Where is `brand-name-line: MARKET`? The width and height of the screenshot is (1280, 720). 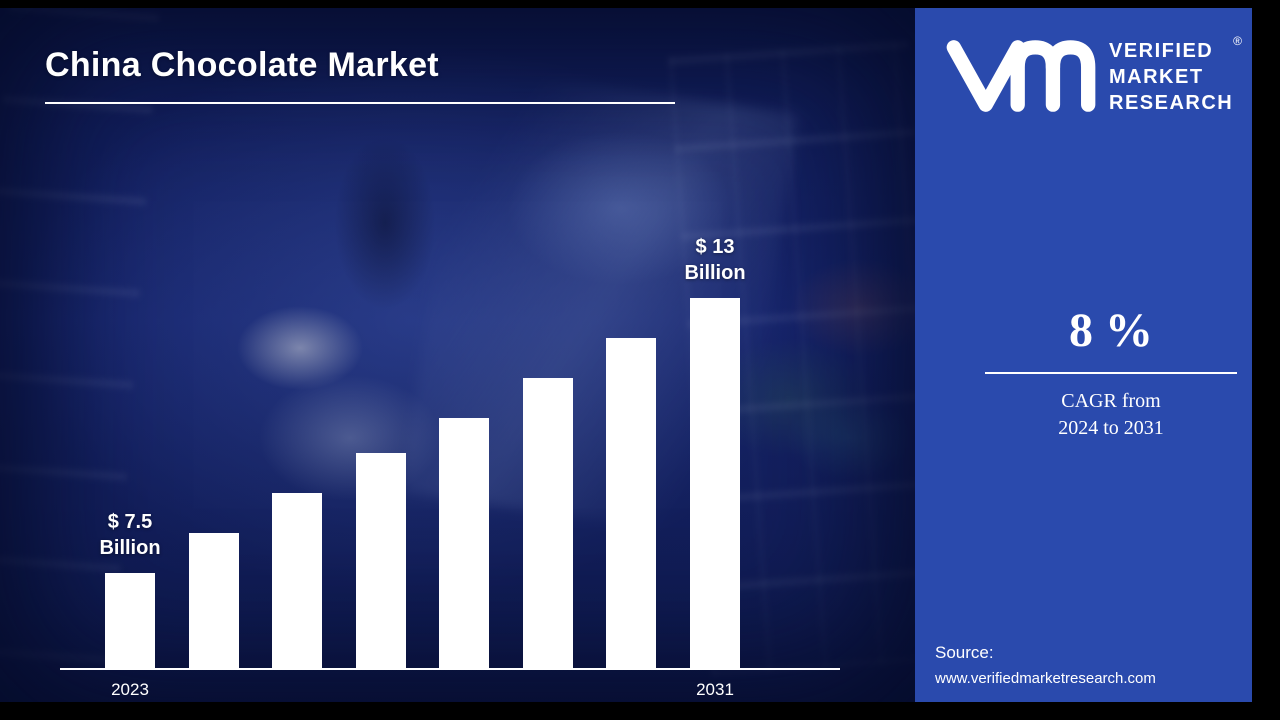 brand-name-line: MARKET is located at coordinates (1156, 77).